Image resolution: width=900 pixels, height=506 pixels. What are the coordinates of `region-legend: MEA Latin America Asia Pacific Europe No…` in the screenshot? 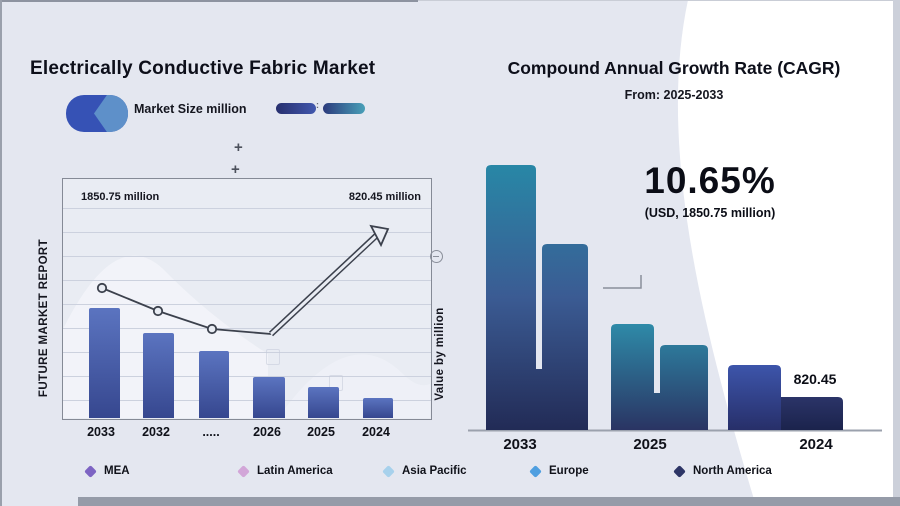 It's located at (450, 476).